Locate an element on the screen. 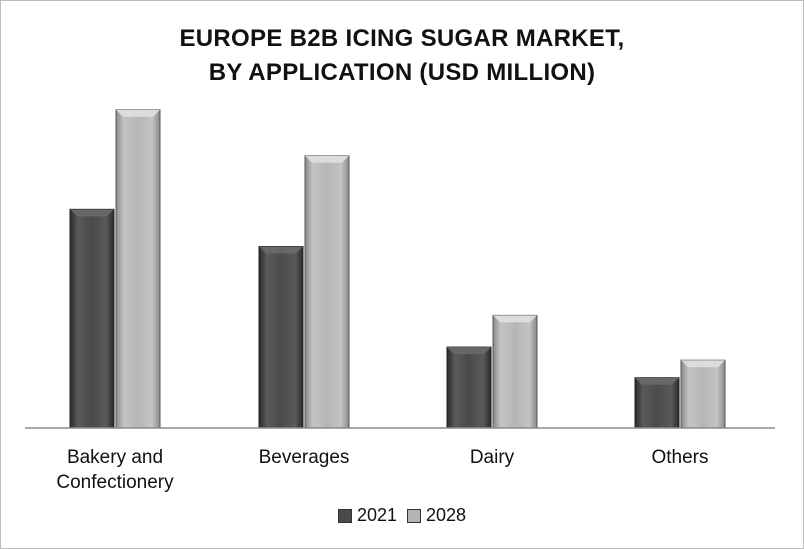  category-label-2-line-0: Dairy is located at coordinates (492, 457).